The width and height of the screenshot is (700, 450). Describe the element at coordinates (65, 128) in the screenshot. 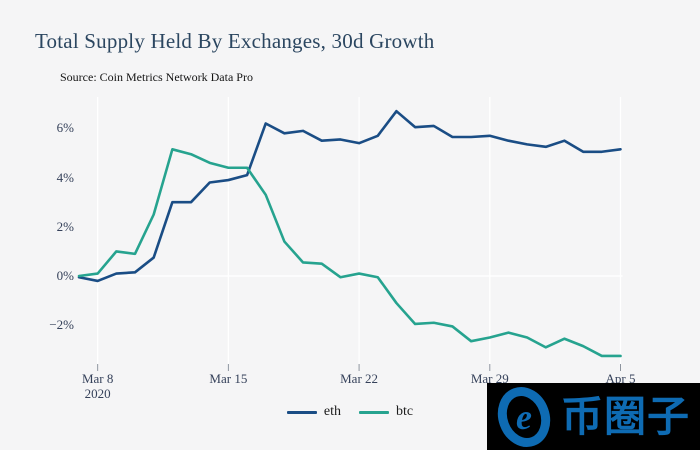

I see `y-tick-label: 6%` at that location.